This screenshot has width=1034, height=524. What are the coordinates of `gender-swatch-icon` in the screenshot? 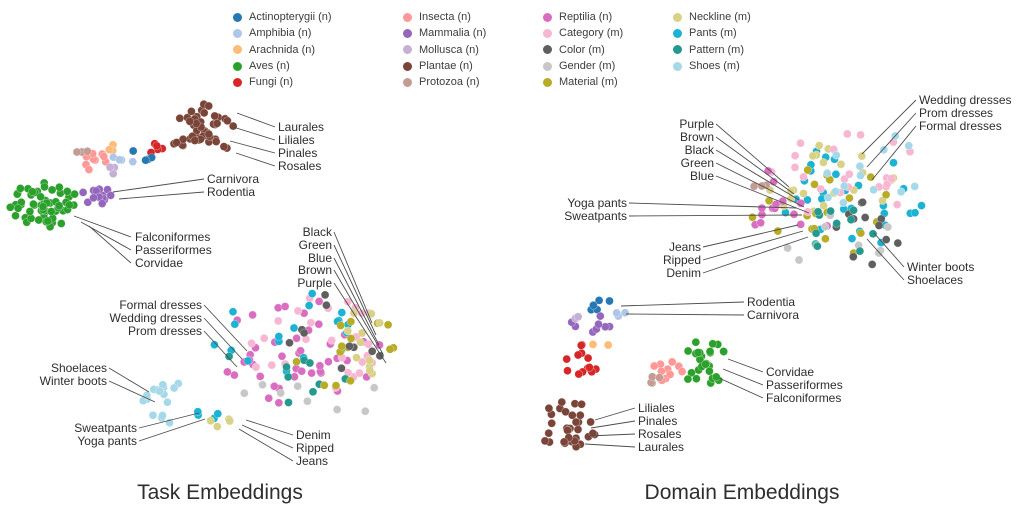 It's located at (547, 66).